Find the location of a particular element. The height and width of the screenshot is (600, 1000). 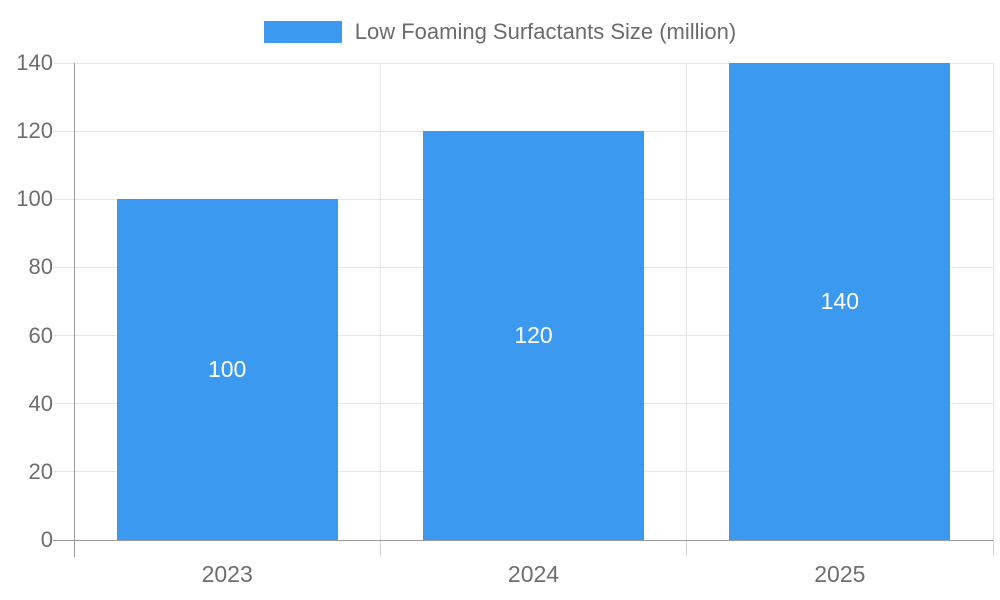

legend-label: Low Foaming Surfactants Size (million) is located at coordinates (545, 31).